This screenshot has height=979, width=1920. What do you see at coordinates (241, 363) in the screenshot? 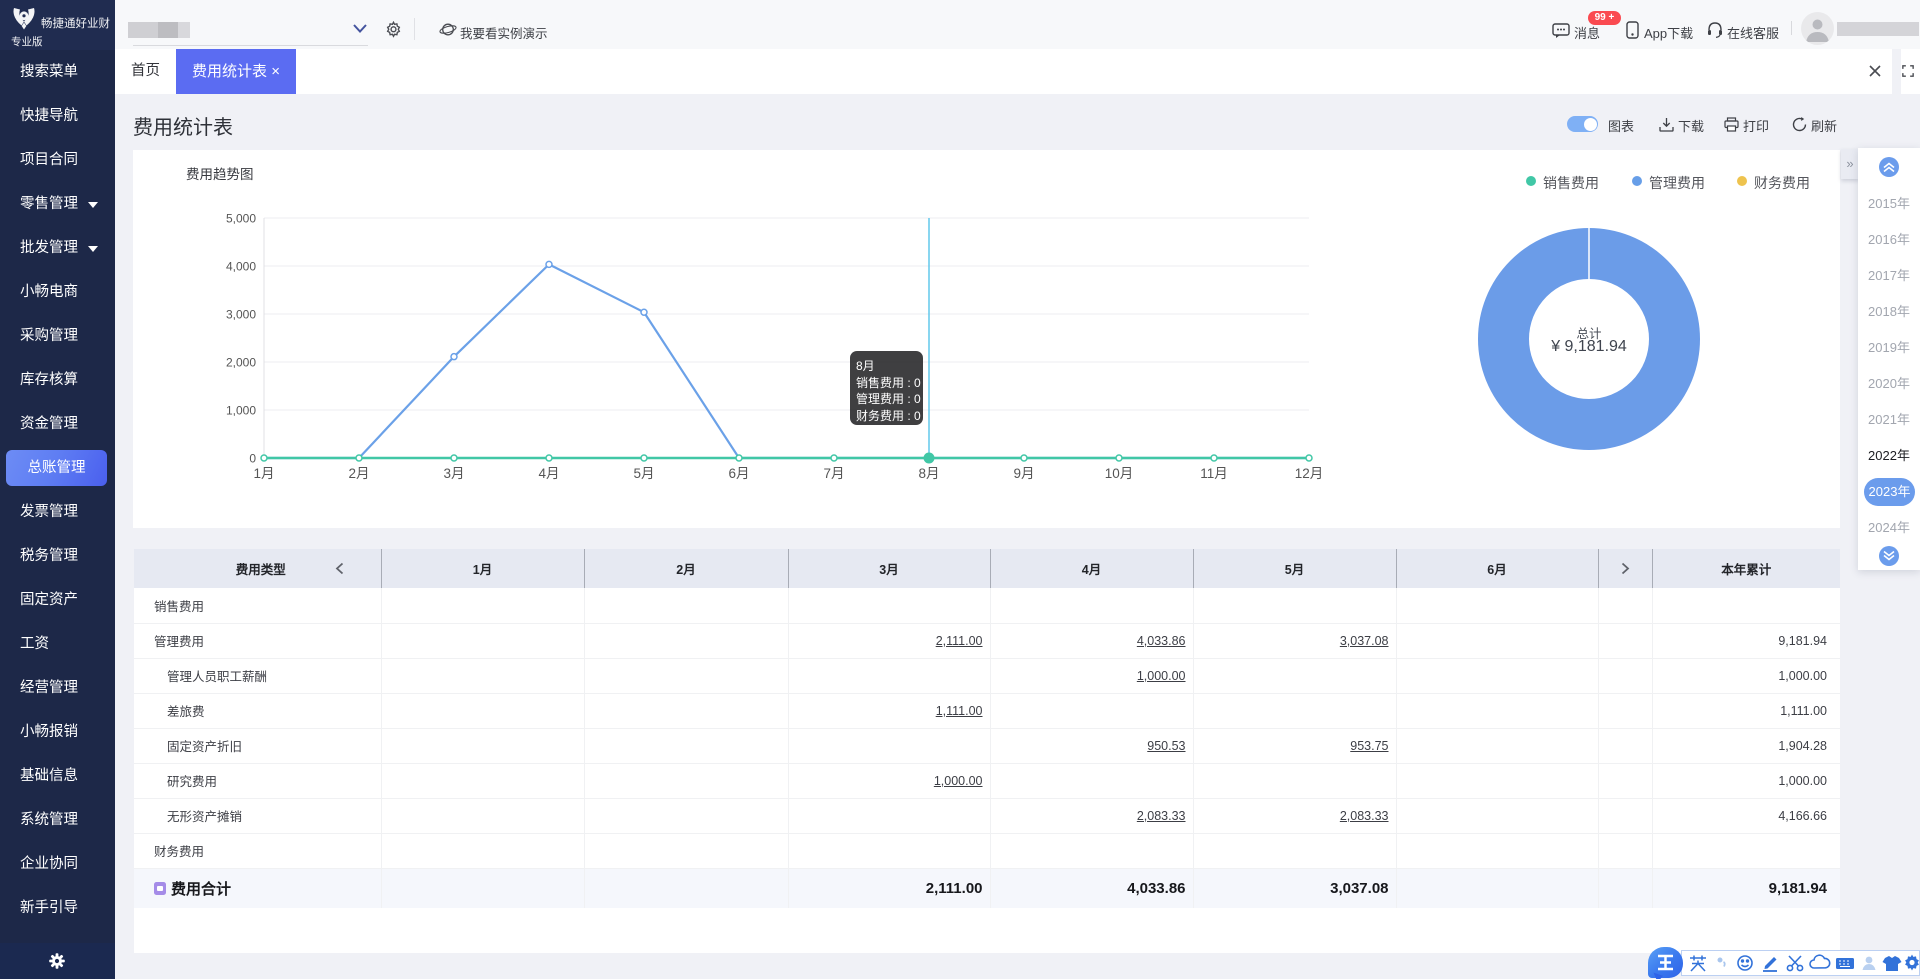
I see `svg-text: 2,000` at bounding box center [241, 363].